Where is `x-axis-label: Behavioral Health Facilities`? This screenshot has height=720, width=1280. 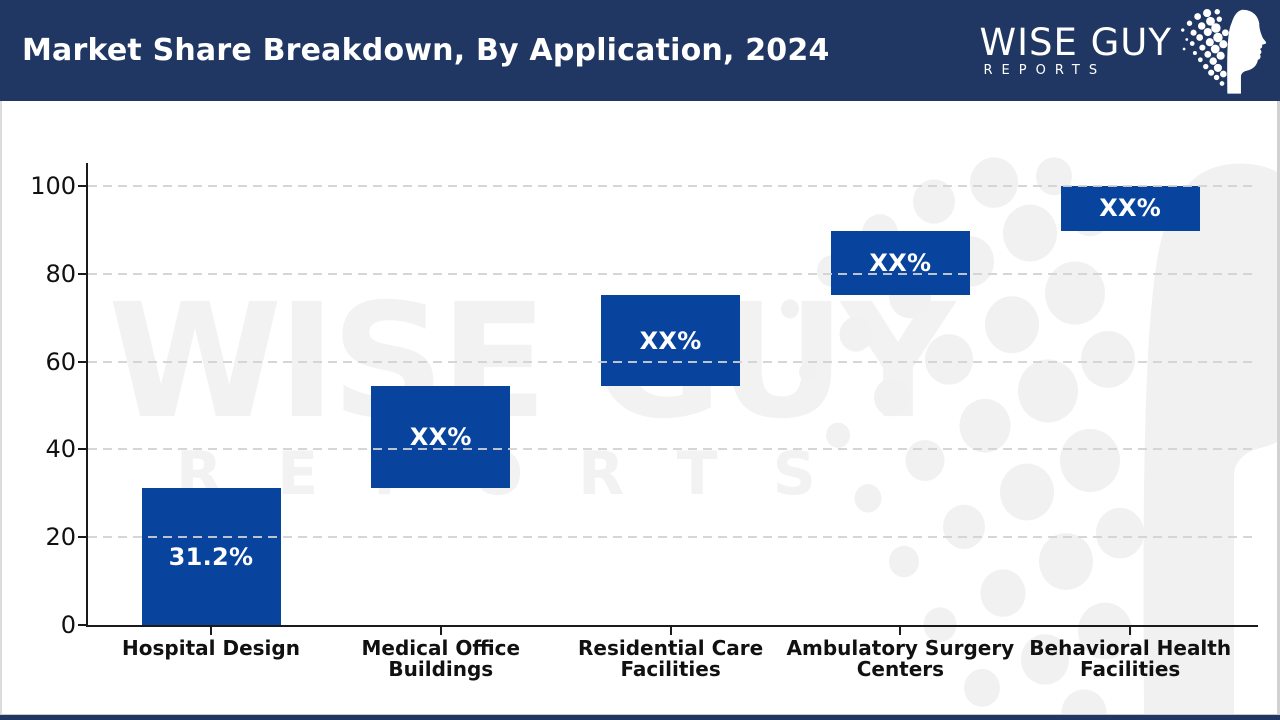 x-axis-label: Behavioral Health Facilities is located at coordinates (1130, 658).